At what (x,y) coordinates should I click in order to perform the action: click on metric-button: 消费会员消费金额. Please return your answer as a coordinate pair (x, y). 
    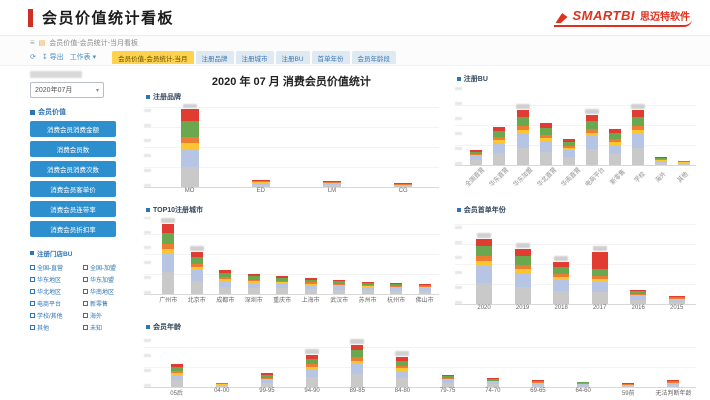
    Looking at the image, I should click on (73, 129).